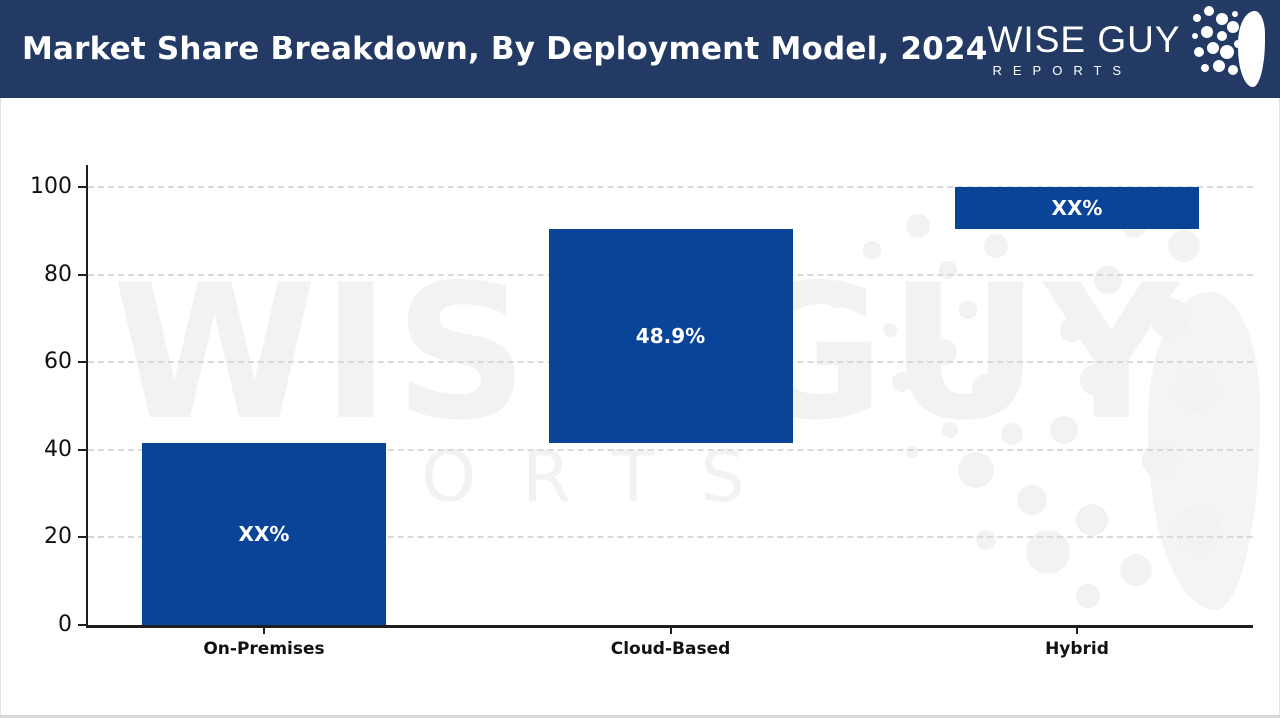 The height and width of the screenshot is (720, 1280). I want to click on bottom-border-line, so click(640, 716).